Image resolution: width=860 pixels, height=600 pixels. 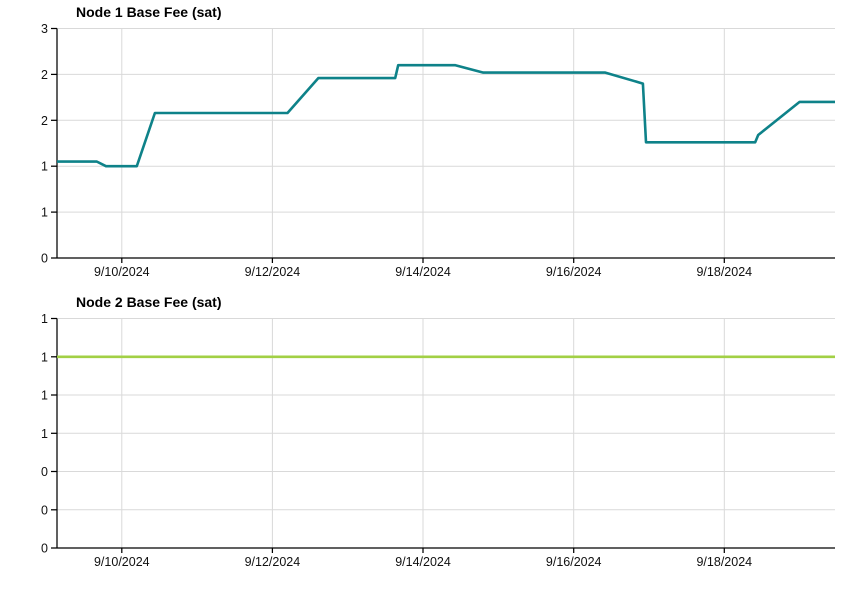 What do you see at coordinates (149, 302) in the screenshot?
I see `node2-chart-title: Node 2 Base Fee (sat)` at bounding box center [149, 302].